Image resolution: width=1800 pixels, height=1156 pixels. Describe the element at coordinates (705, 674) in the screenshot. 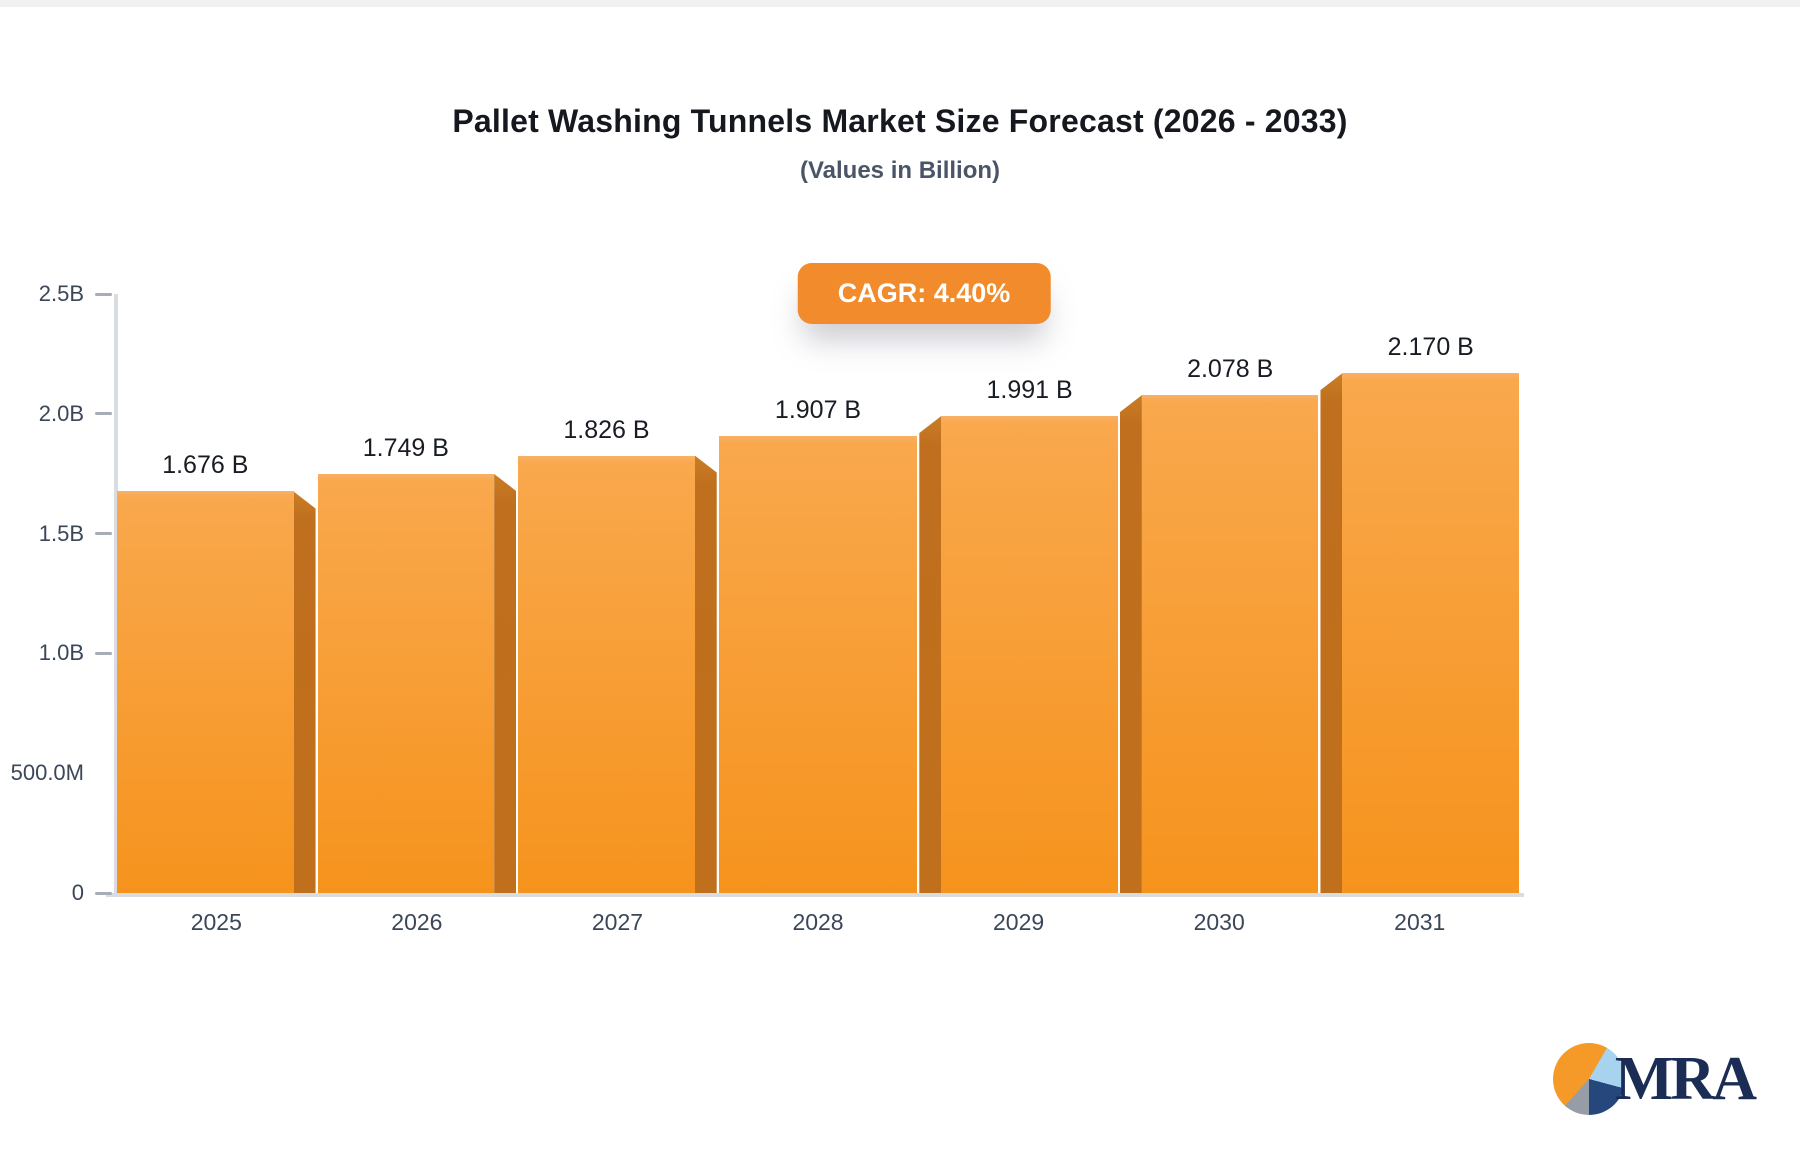

I see `bar-side-face-2027` at that location.